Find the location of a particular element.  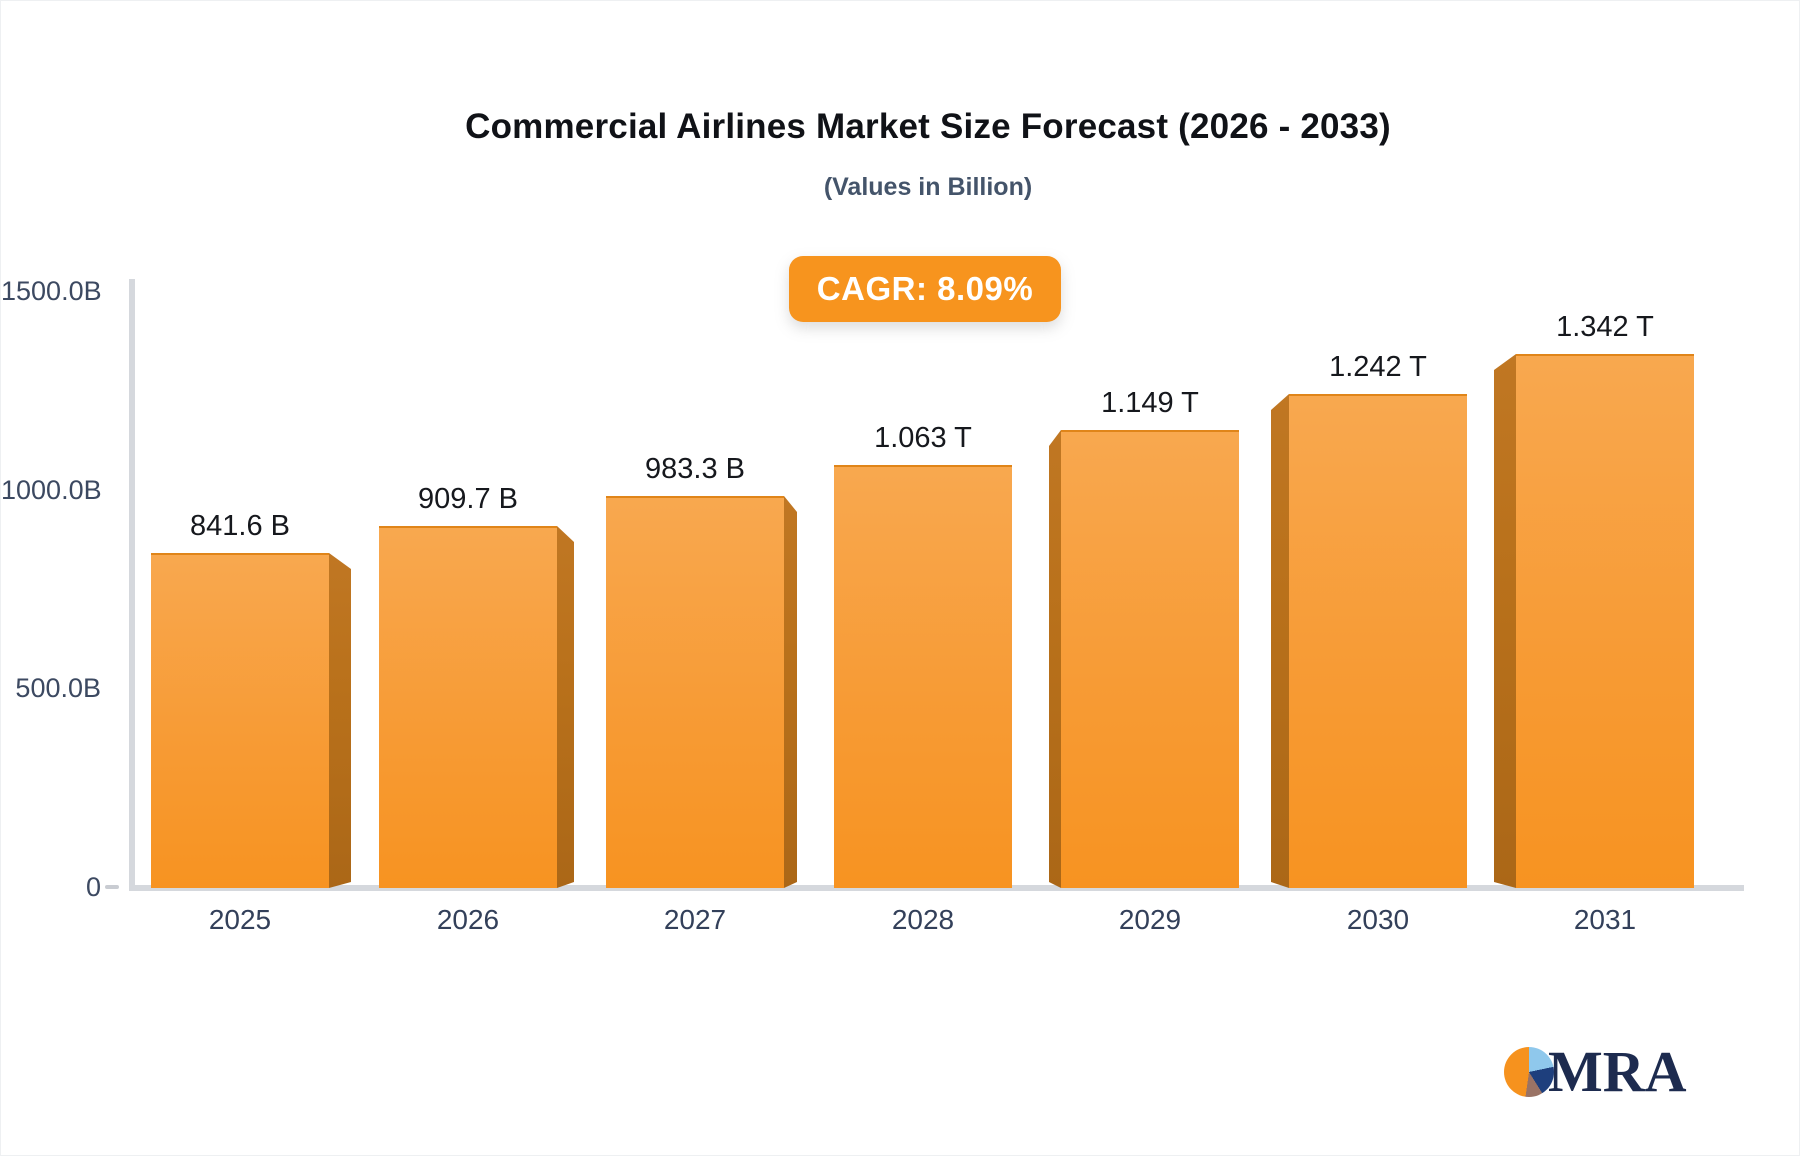

cagr-badge: CAGR: 8.09% is located at coordinates (925, 289).